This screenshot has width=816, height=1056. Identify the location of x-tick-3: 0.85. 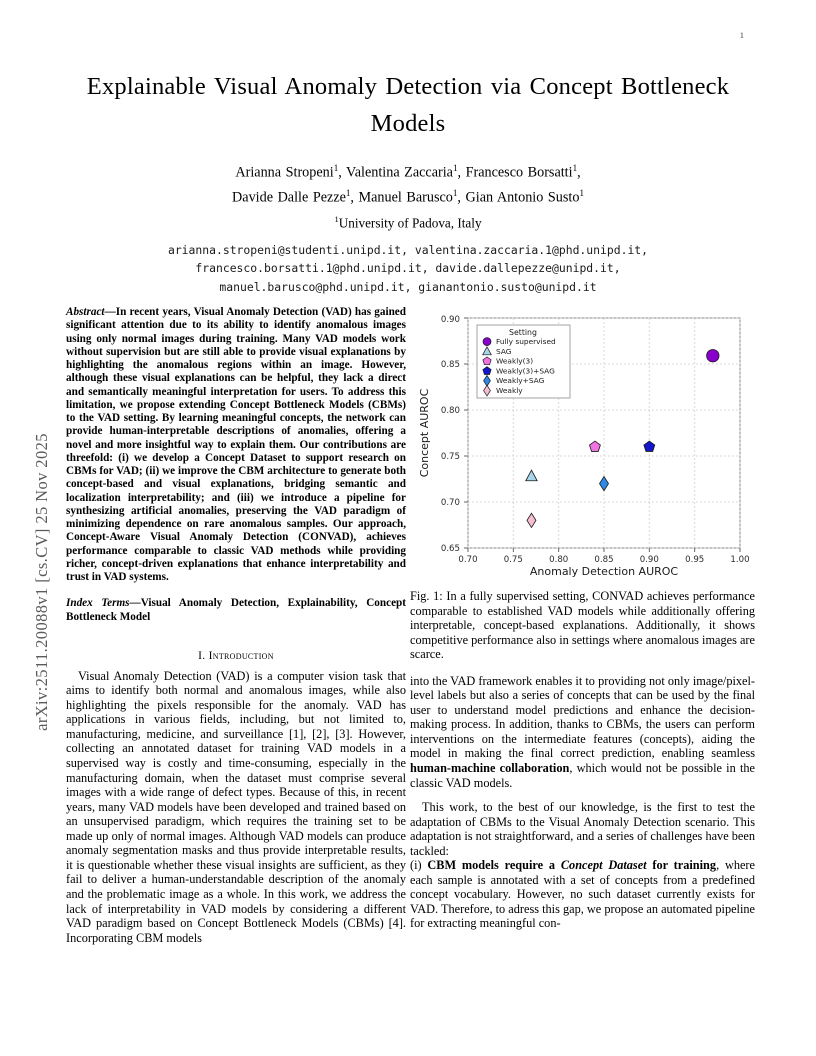
(603, 560).